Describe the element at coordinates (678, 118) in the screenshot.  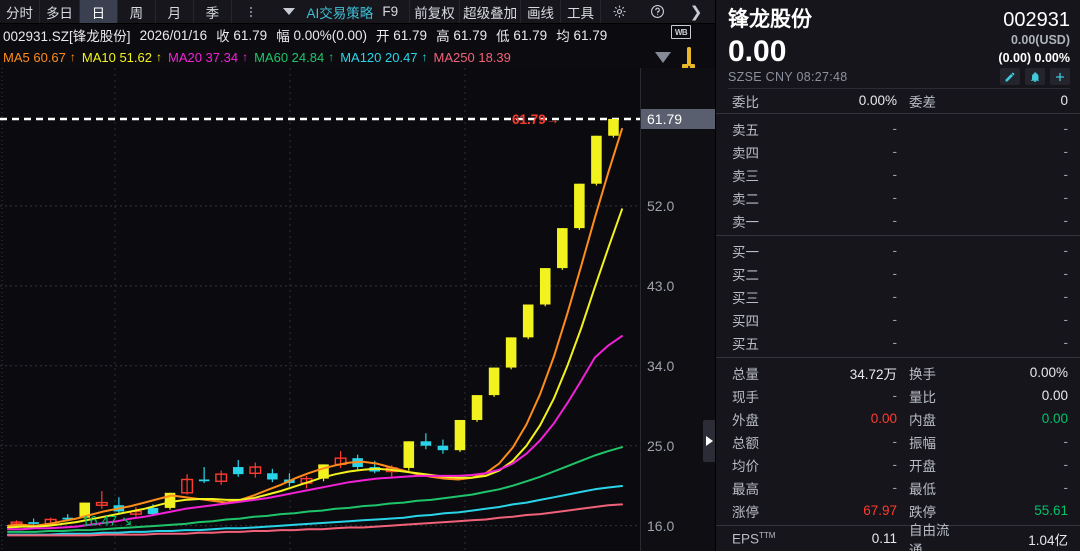
I see `last-price-tick: 61.79` at that location.